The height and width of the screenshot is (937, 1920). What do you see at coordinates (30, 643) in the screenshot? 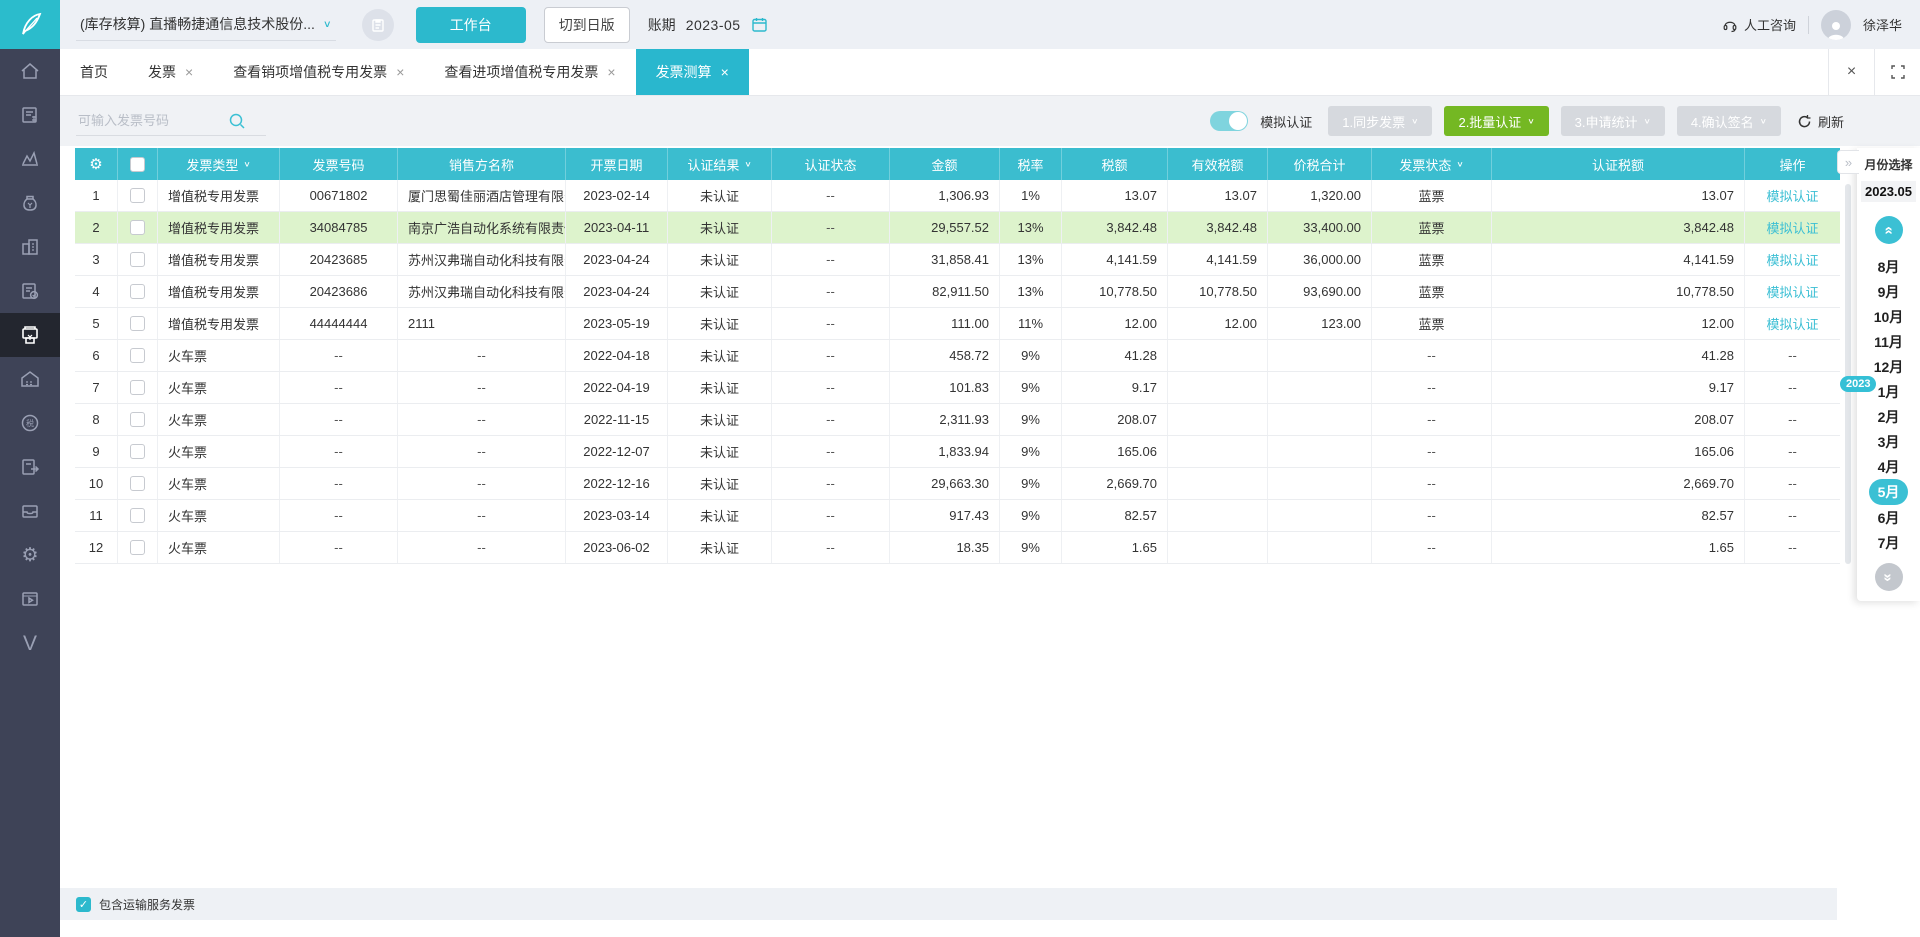
I see `sidebar-item-v-logo: V` at bounding box center [30, 643].